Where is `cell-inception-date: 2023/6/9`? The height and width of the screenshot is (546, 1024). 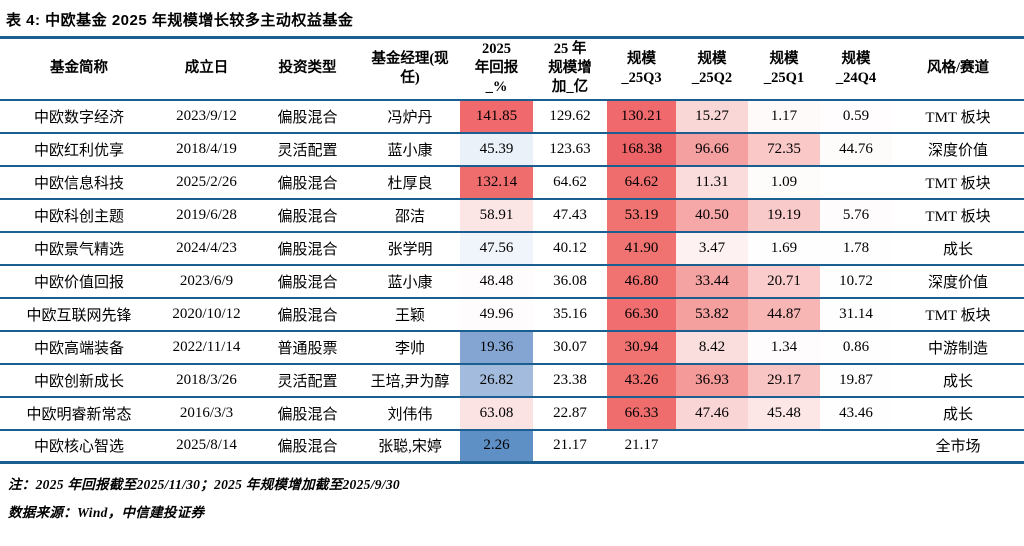 cell-inception-date: 2023/6/9 is located at coordinates (206, 281).